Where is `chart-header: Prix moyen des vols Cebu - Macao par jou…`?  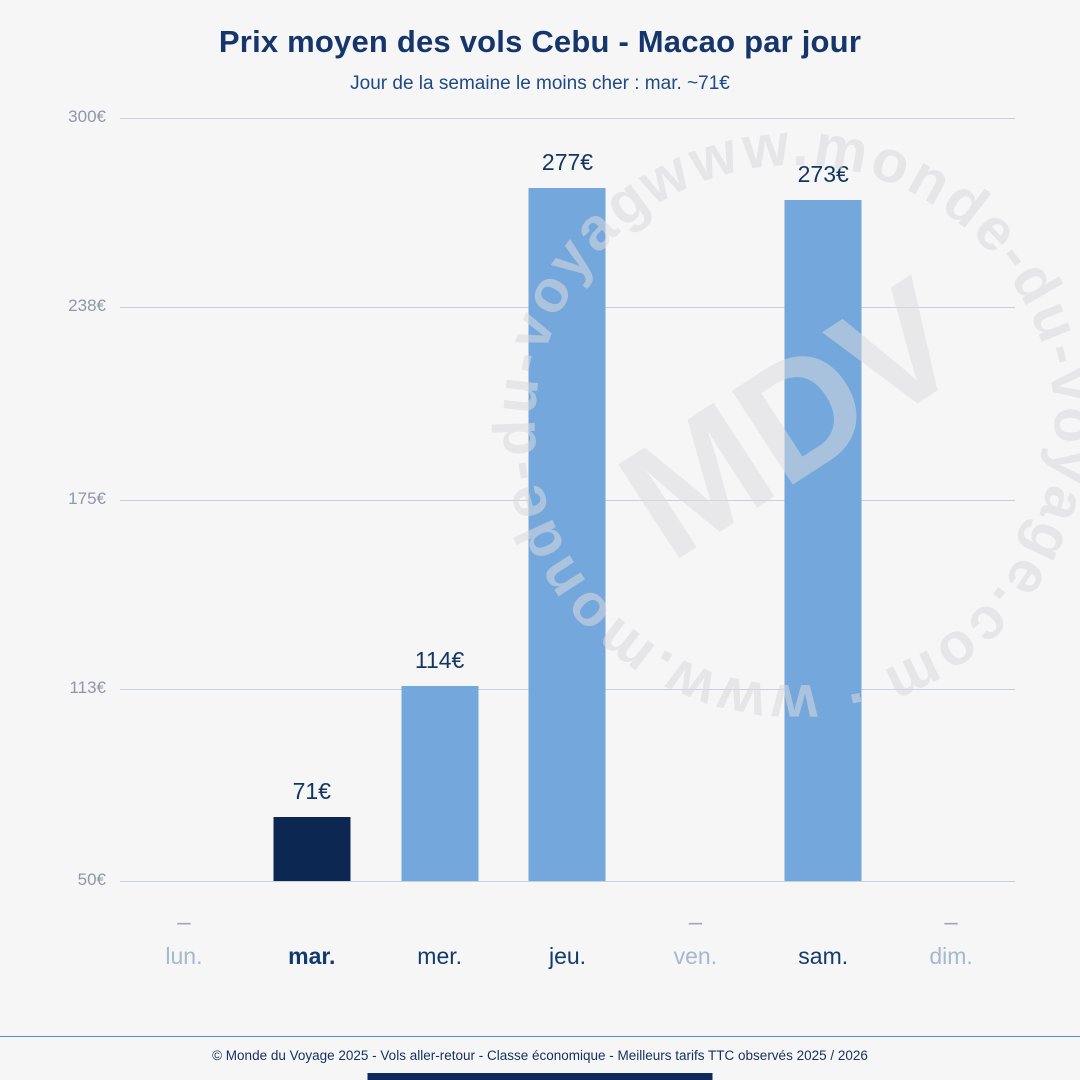 chart-header: Prix moyen des vols Cebu - Macao par jou… is located at coordinates (540, 59).